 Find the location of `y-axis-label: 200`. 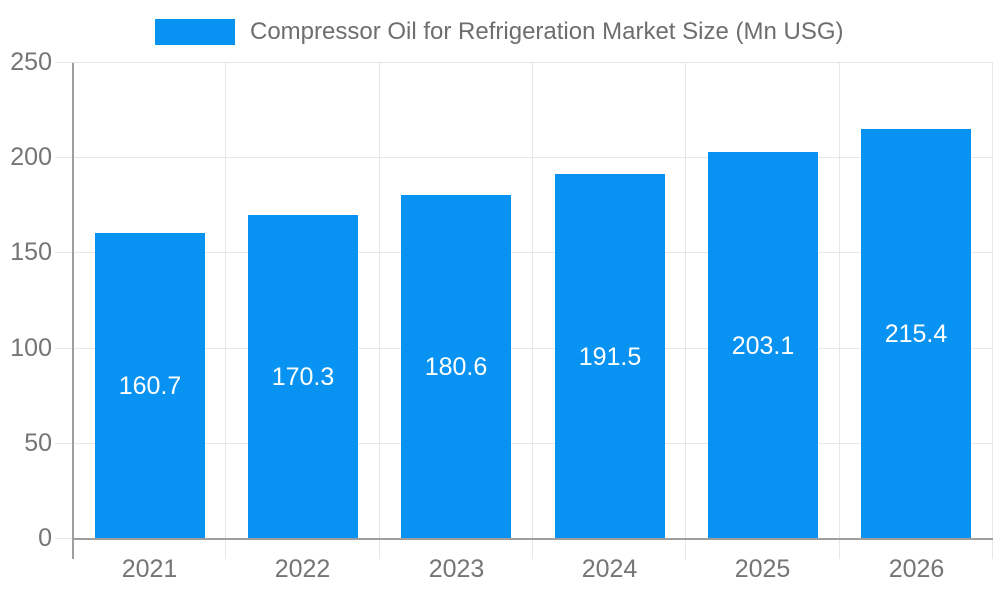

y-axis-label: 200 is located at coordinates (31, 157).